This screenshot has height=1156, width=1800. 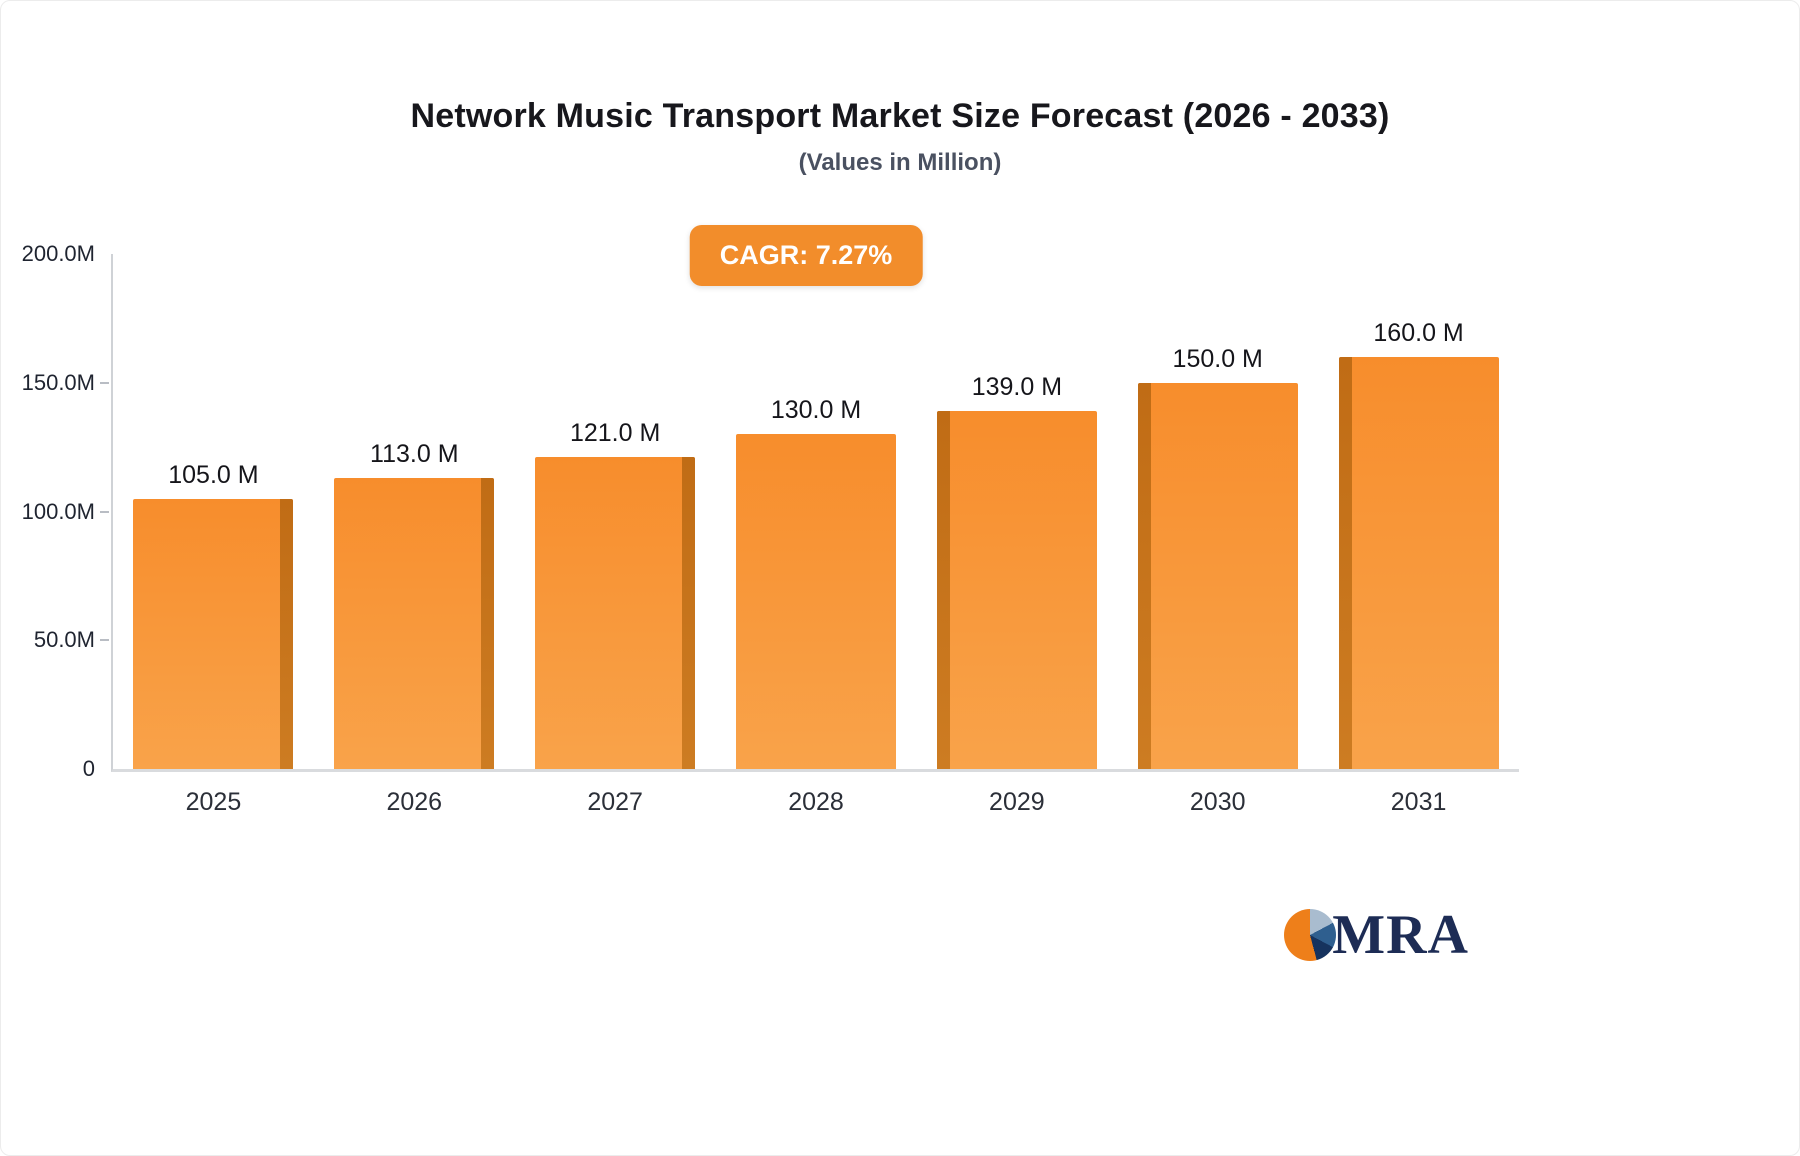 What do you see at coordinates (1217, 358) in the screenshot?
I see `bar-value-label: 150.0 M` at bounding box center [1217, 358].